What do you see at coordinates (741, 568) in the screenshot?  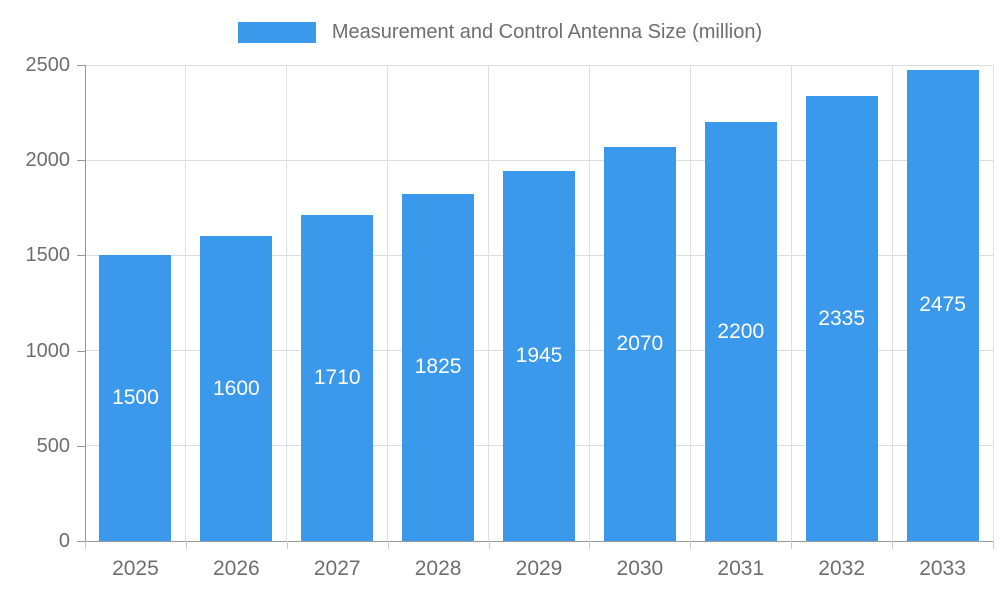 I see `x-axis-label: 2031` at bounding box center [741, 568].